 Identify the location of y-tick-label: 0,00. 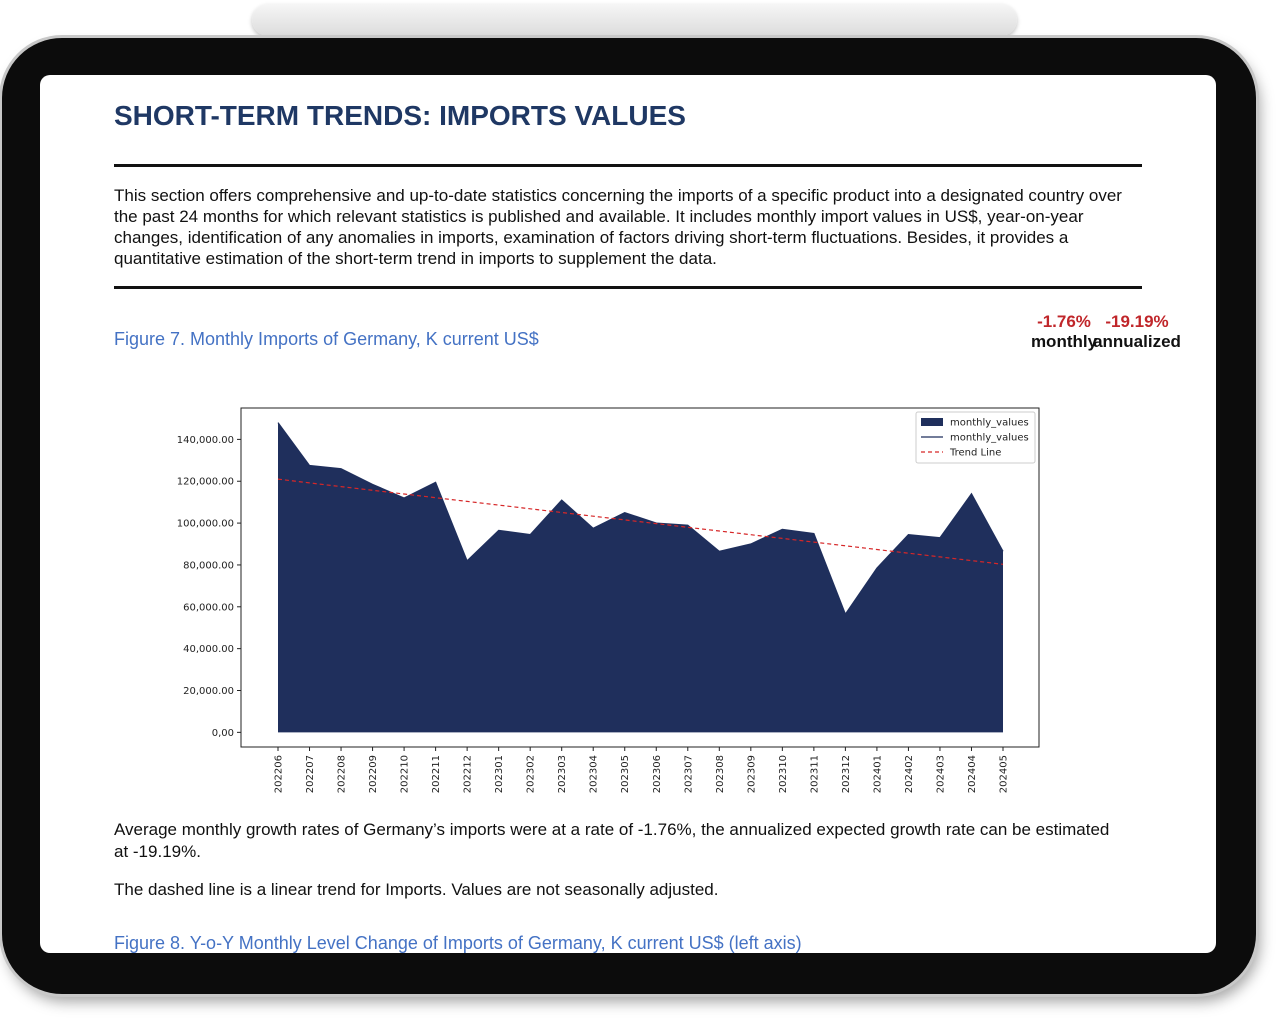
(223, 733).